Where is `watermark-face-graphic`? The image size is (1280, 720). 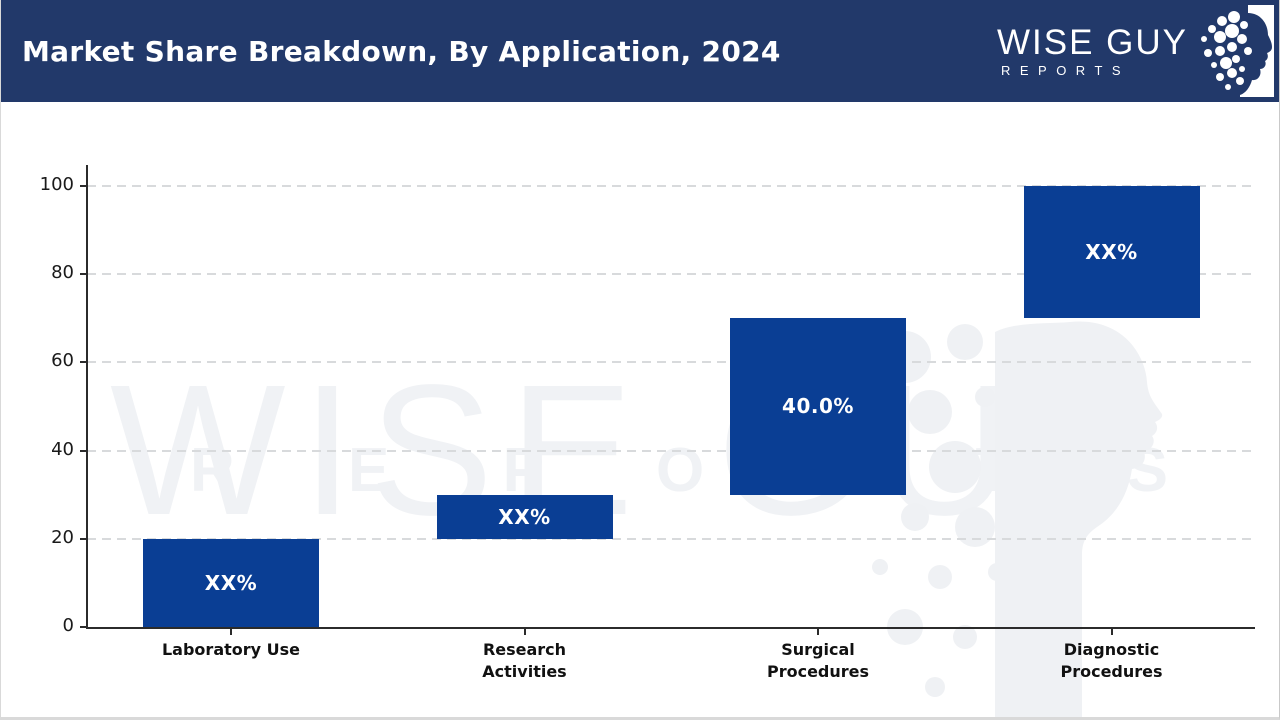
watermark-face-graphic is located at coordinates (1013, 519).